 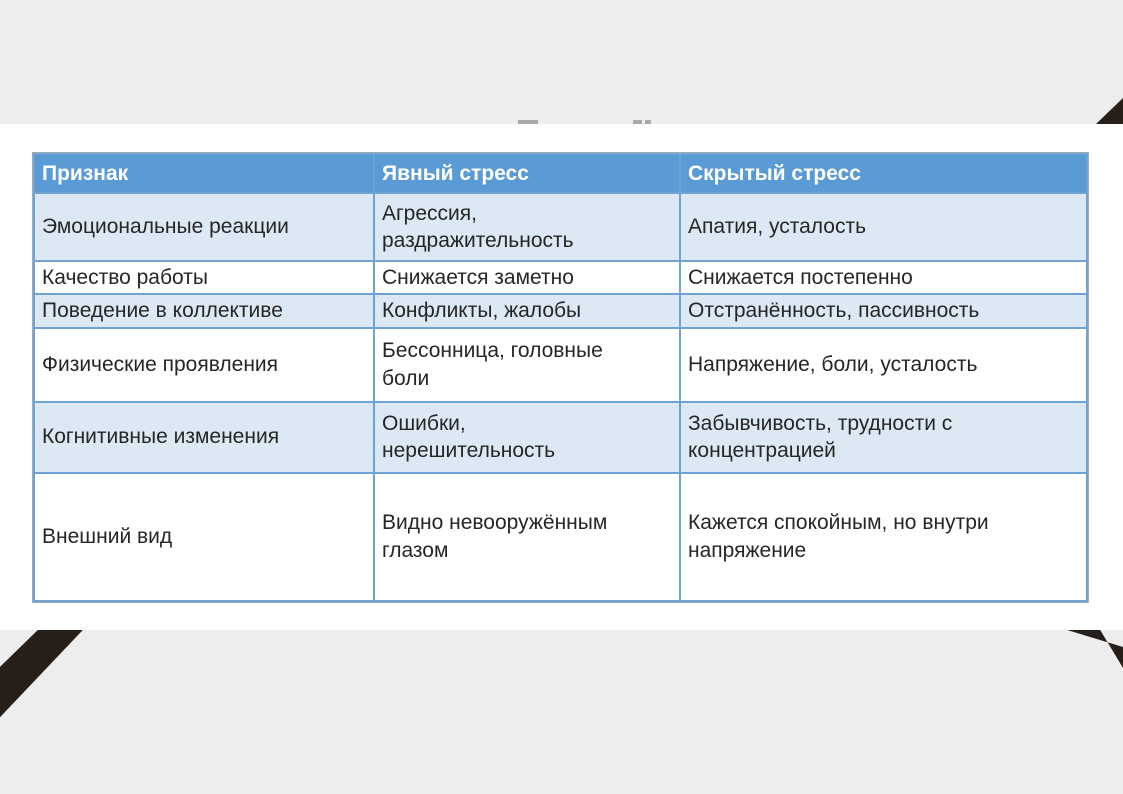 I want to click on table-cell: Напряжение, боли, усталость, so click(x=883, y=364).